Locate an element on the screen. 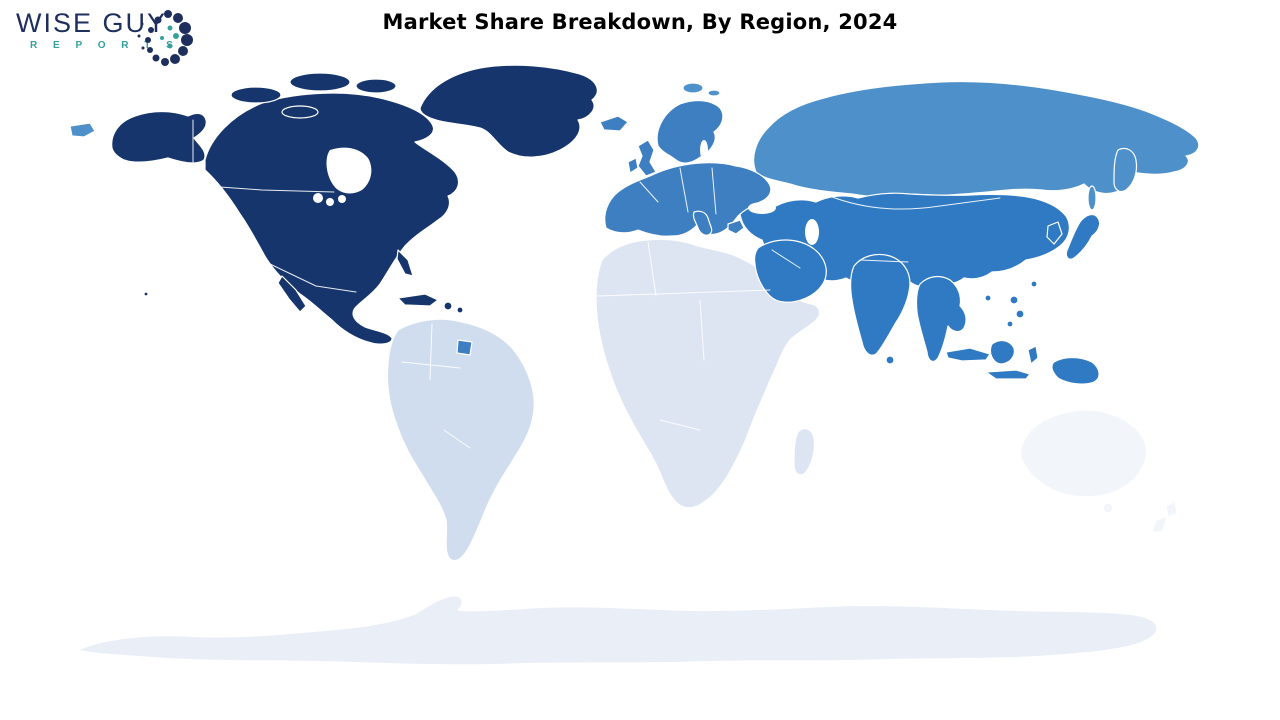 This screenshot has height=720, width=1280. region-hainan is located at coordinates (988, 298).